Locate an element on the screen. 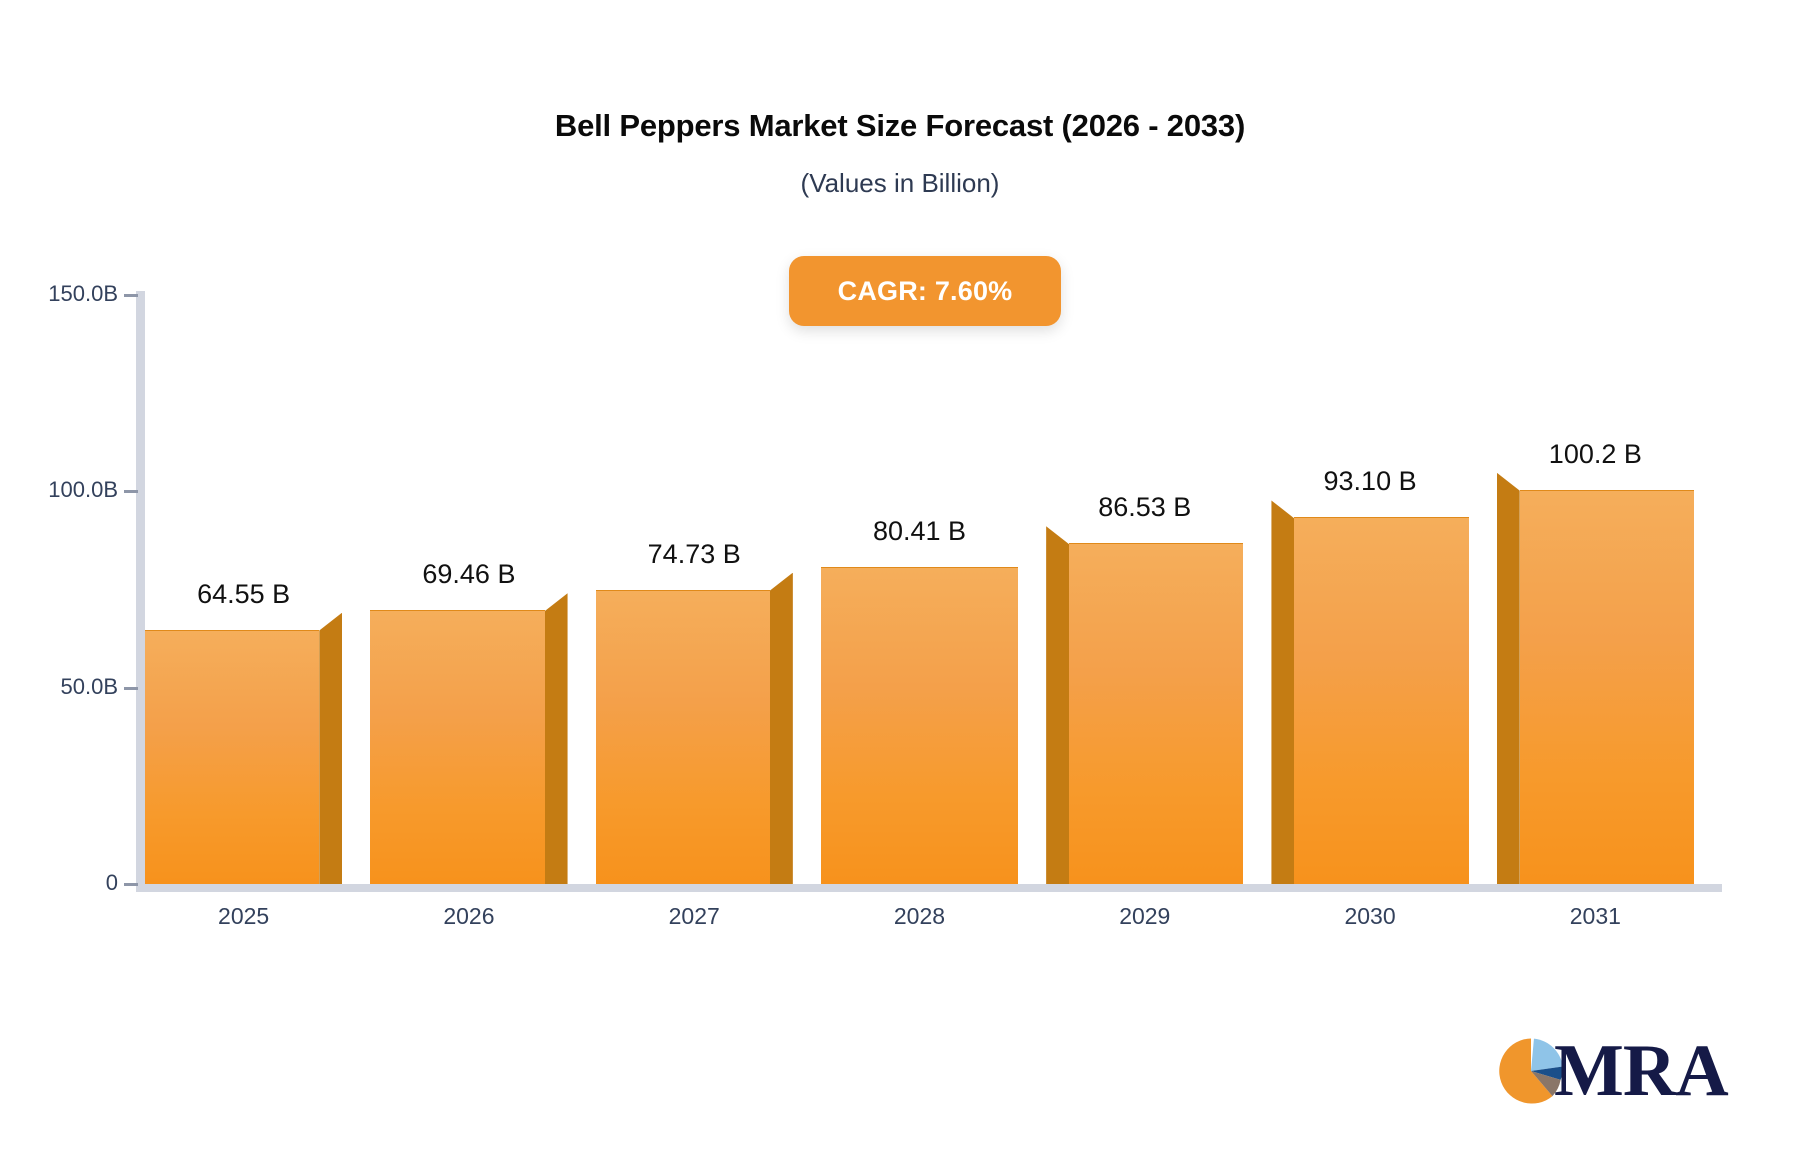 The height and width of the screenshot is (1156, 1800). mra-logo: MRA is located at coordinates (1611, 1071).